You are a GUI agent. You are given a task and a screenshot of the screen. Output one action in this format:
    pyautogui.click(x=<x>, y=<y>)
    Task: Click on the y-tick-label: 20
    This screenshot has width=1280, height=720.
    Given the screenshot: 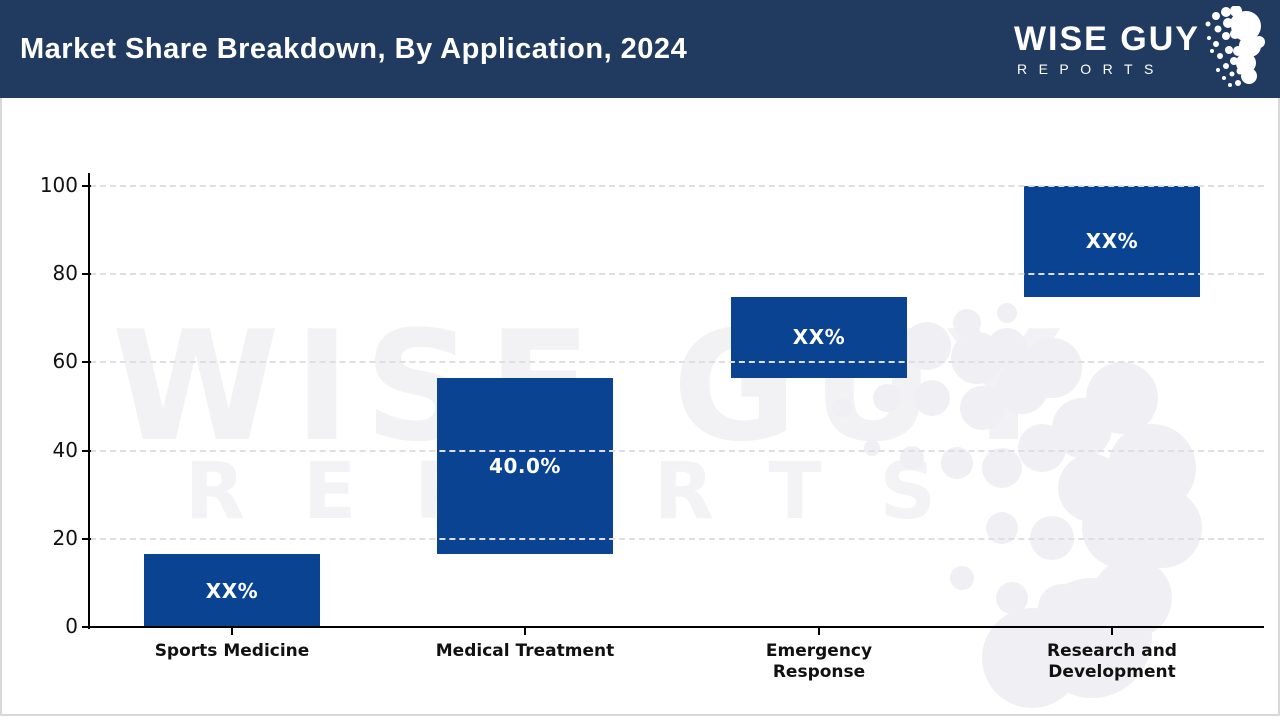 What is the action you would take?
    pyautogui.click(x=65, y=537)
    